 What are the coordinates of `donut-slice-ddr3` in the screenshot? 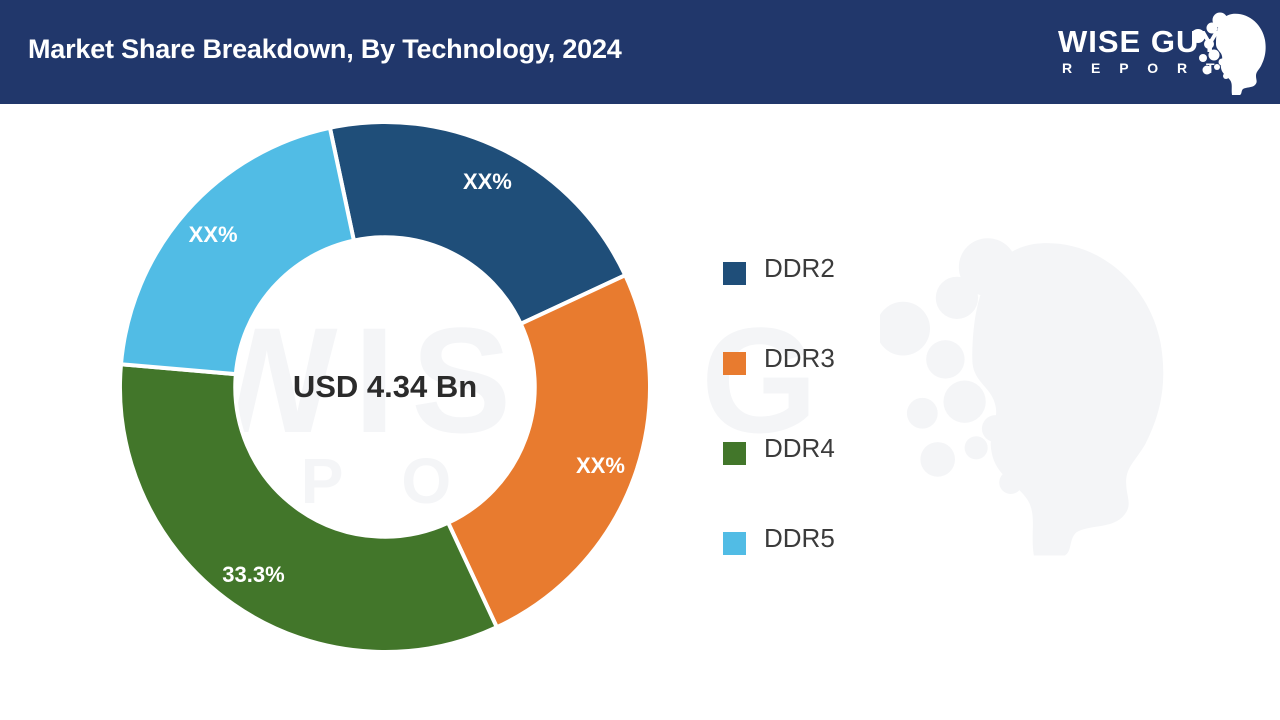 It's located at (548, 451).